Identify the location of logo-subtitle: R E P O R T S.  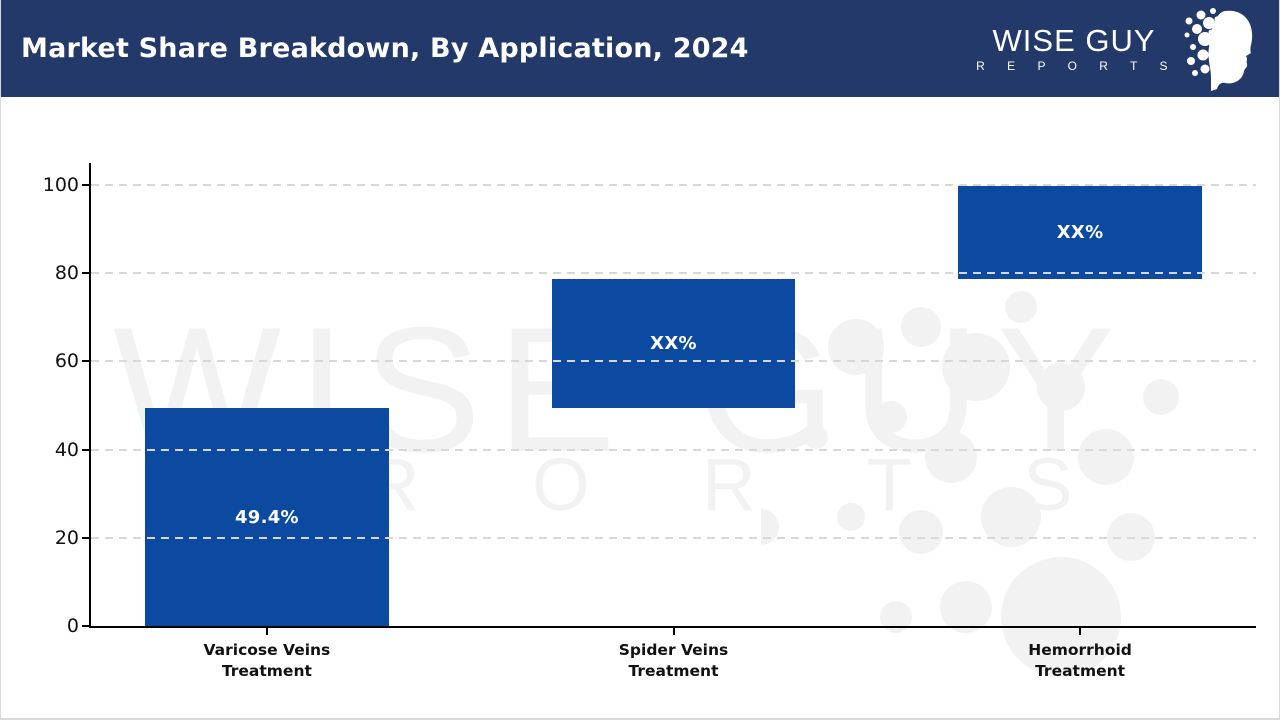
(1076, 66).